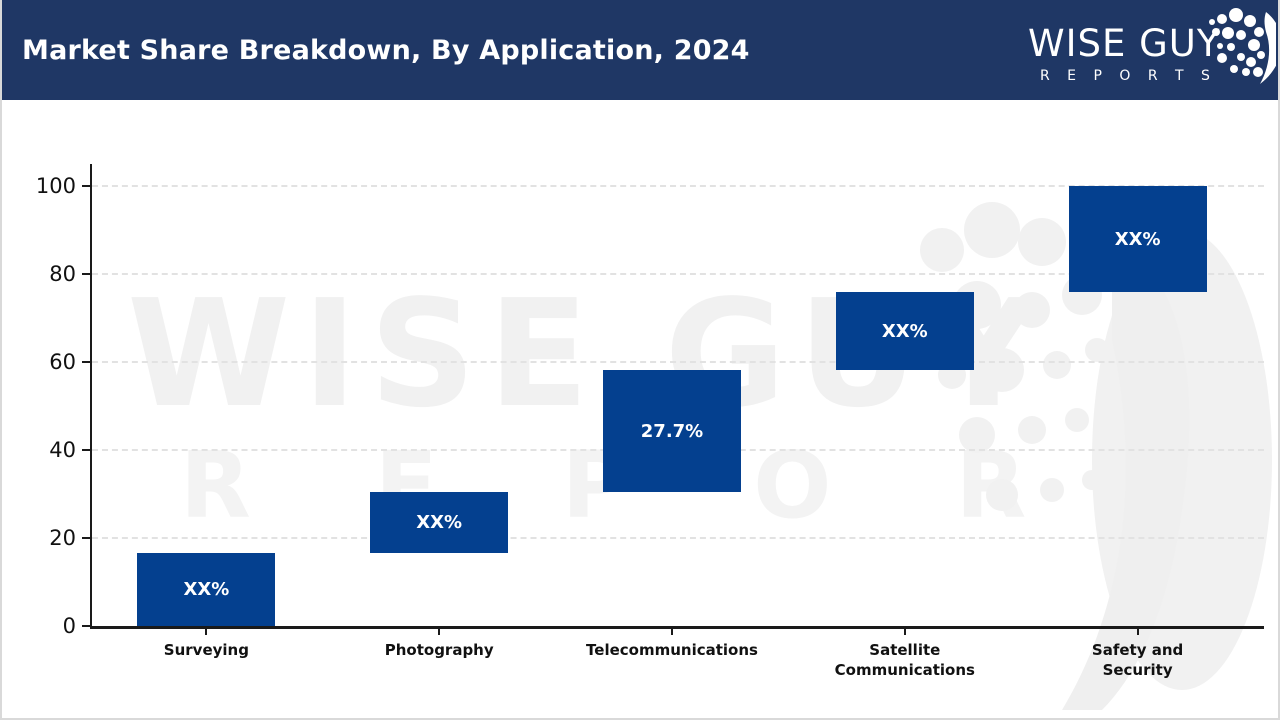 The height and width of the screenshot is (720, 1280). I want to click on category-label: Satellite Communications, so click(904, 660).